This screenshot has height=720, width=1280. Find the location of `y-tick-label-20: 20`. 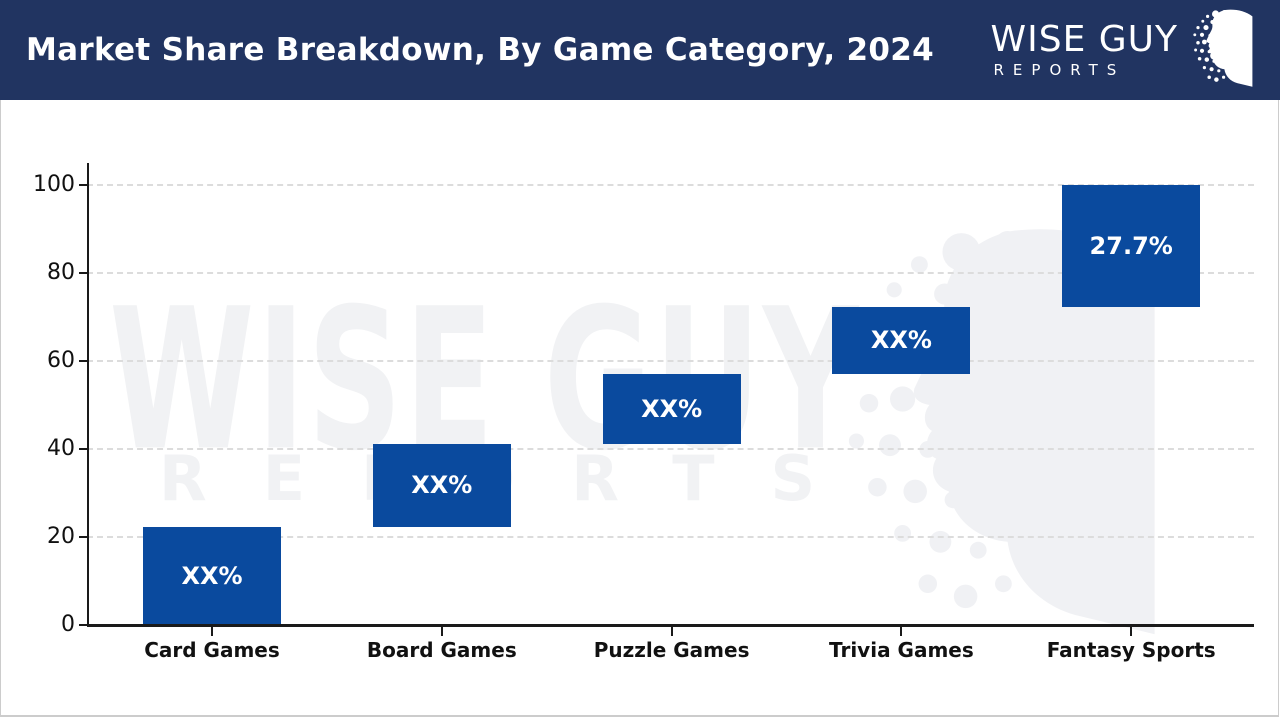

y-tick-label-20: 20 is located at coordinates (61, 536).